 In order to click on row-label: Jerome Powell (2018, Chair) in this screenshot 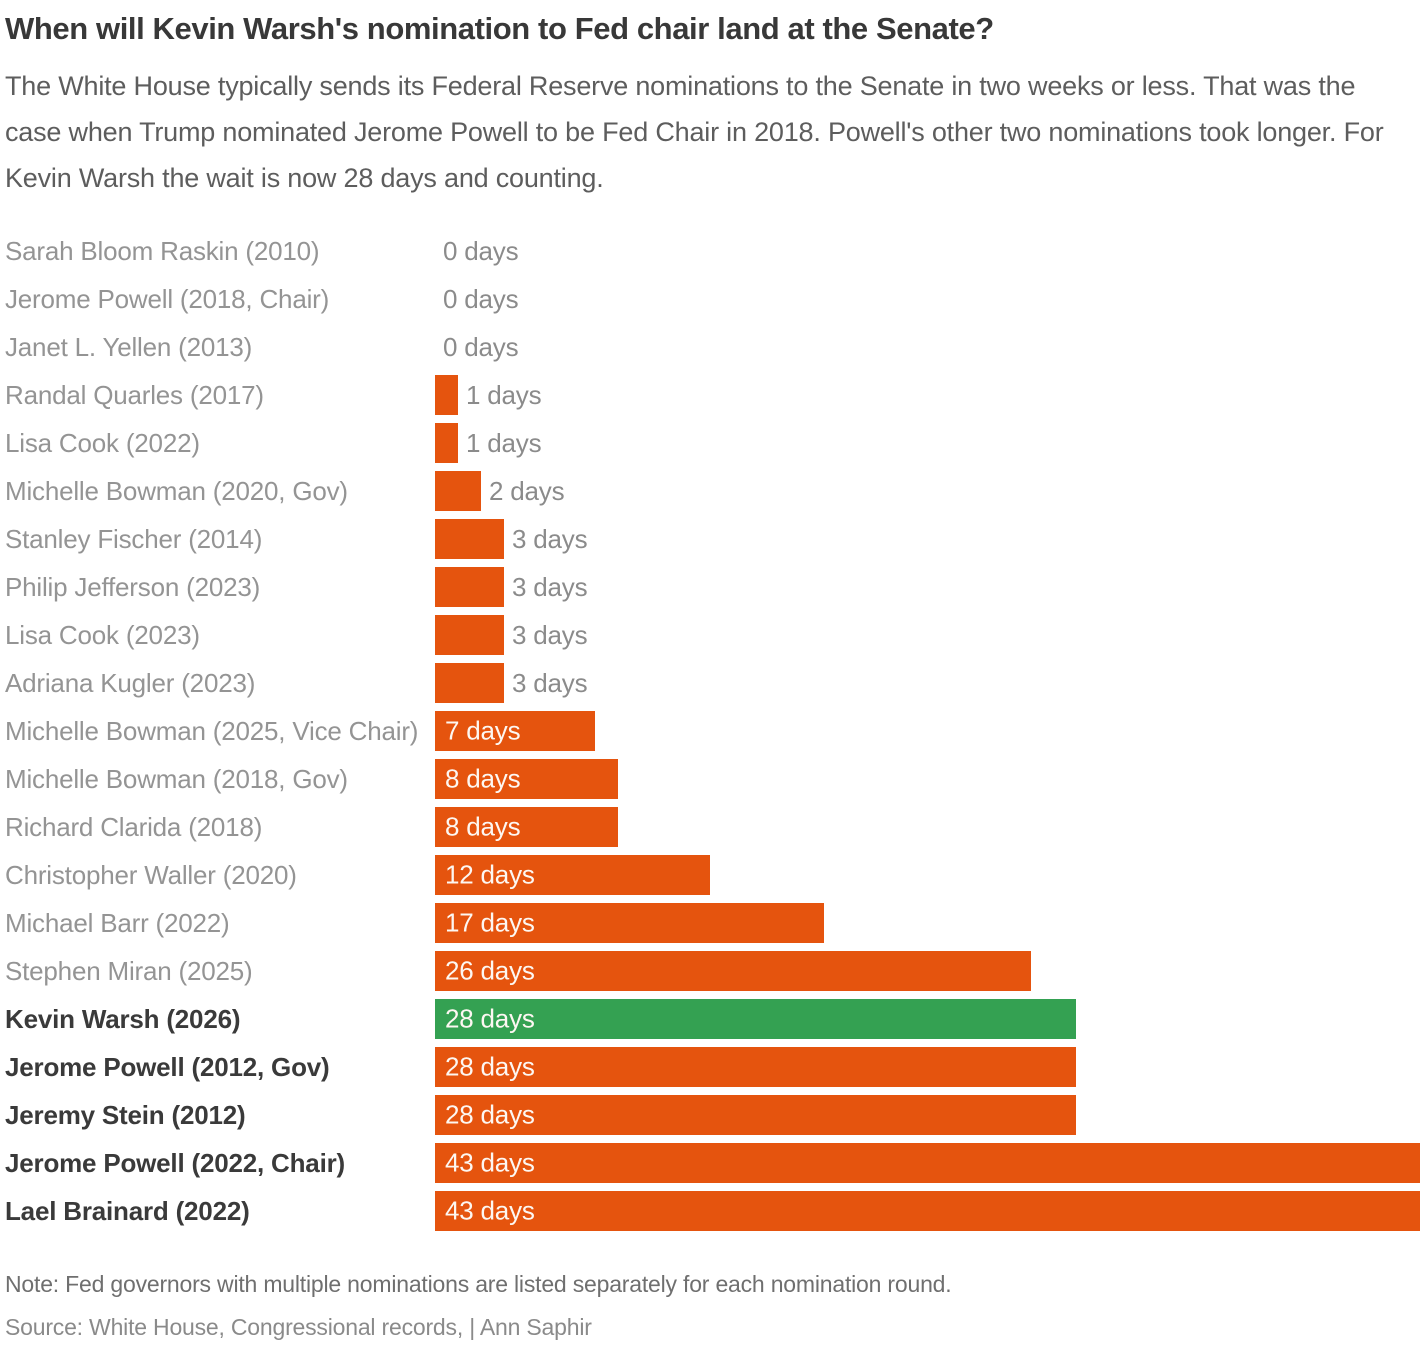, I will do `click(167, 298)`.